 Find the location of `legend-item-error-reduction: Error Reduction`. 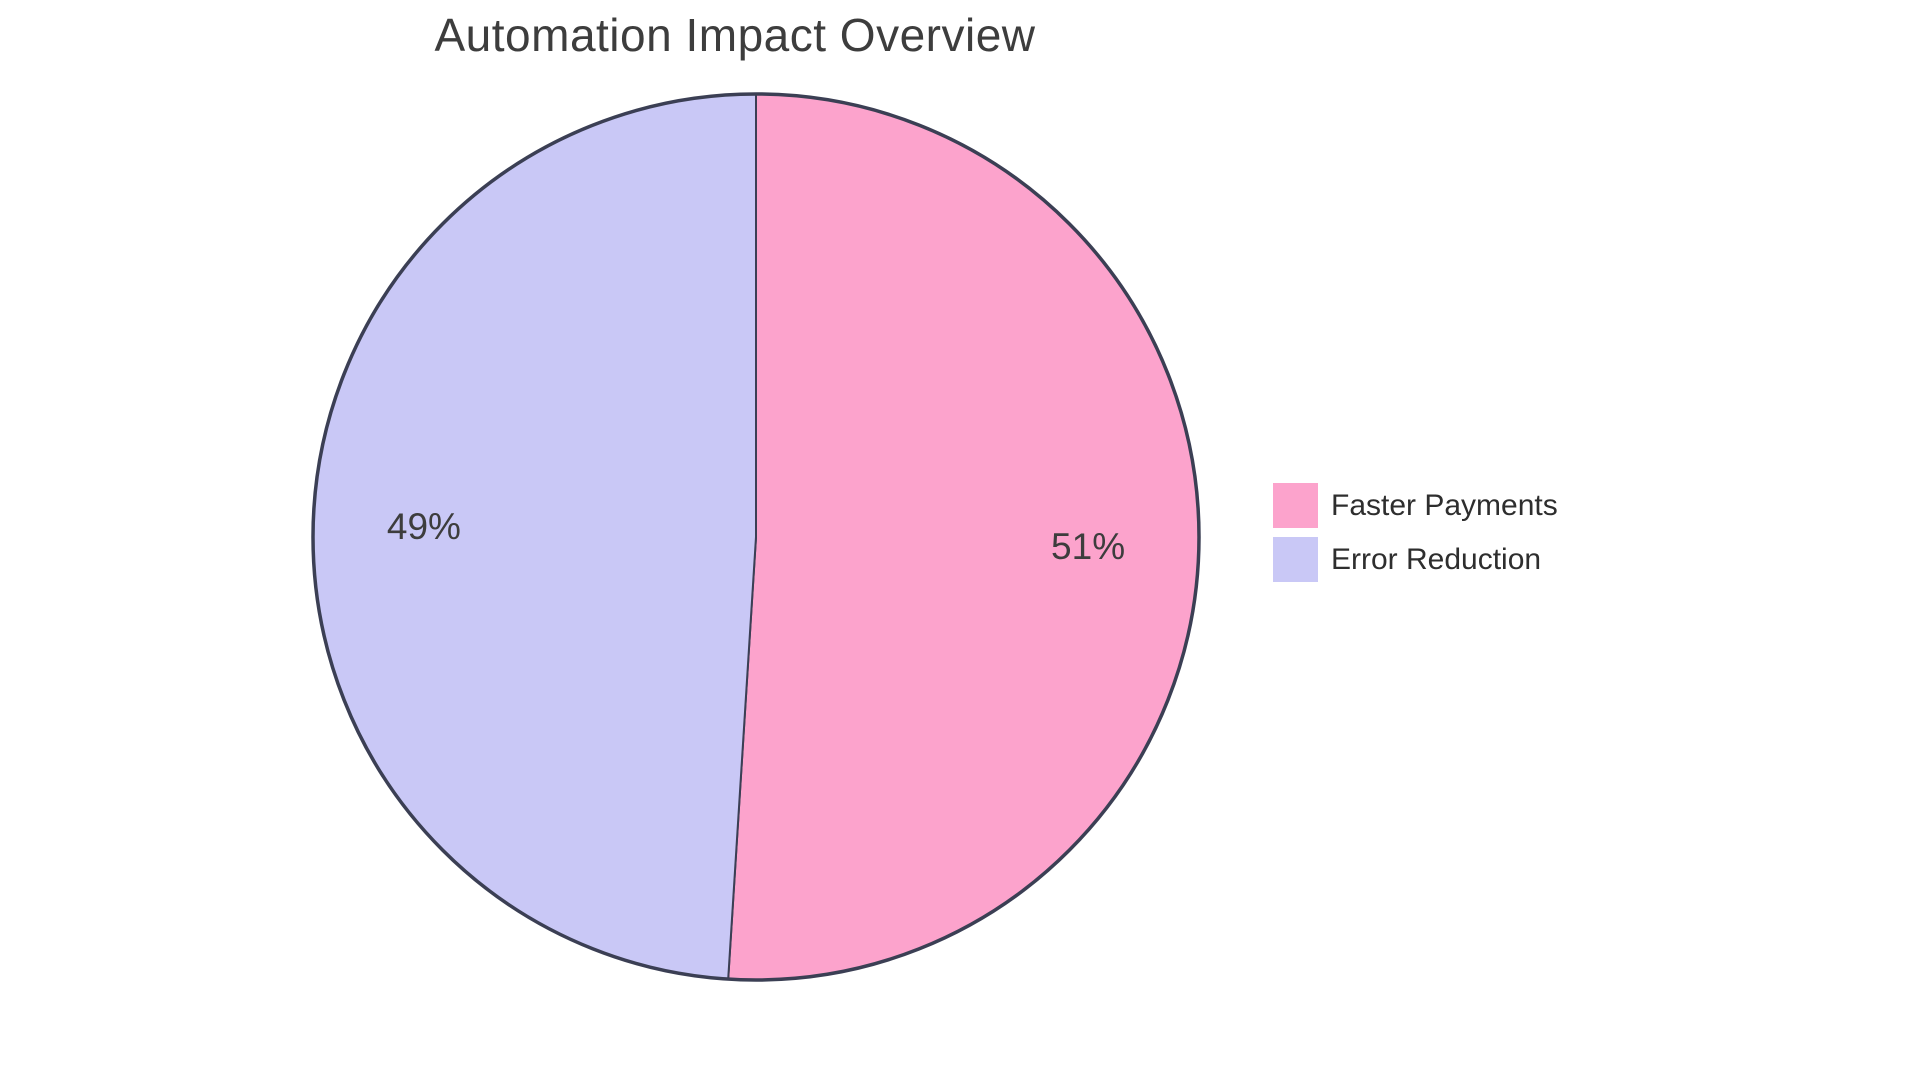

legend-item-error-reduction: Error Reduction is located at coordinates (1415, 559).